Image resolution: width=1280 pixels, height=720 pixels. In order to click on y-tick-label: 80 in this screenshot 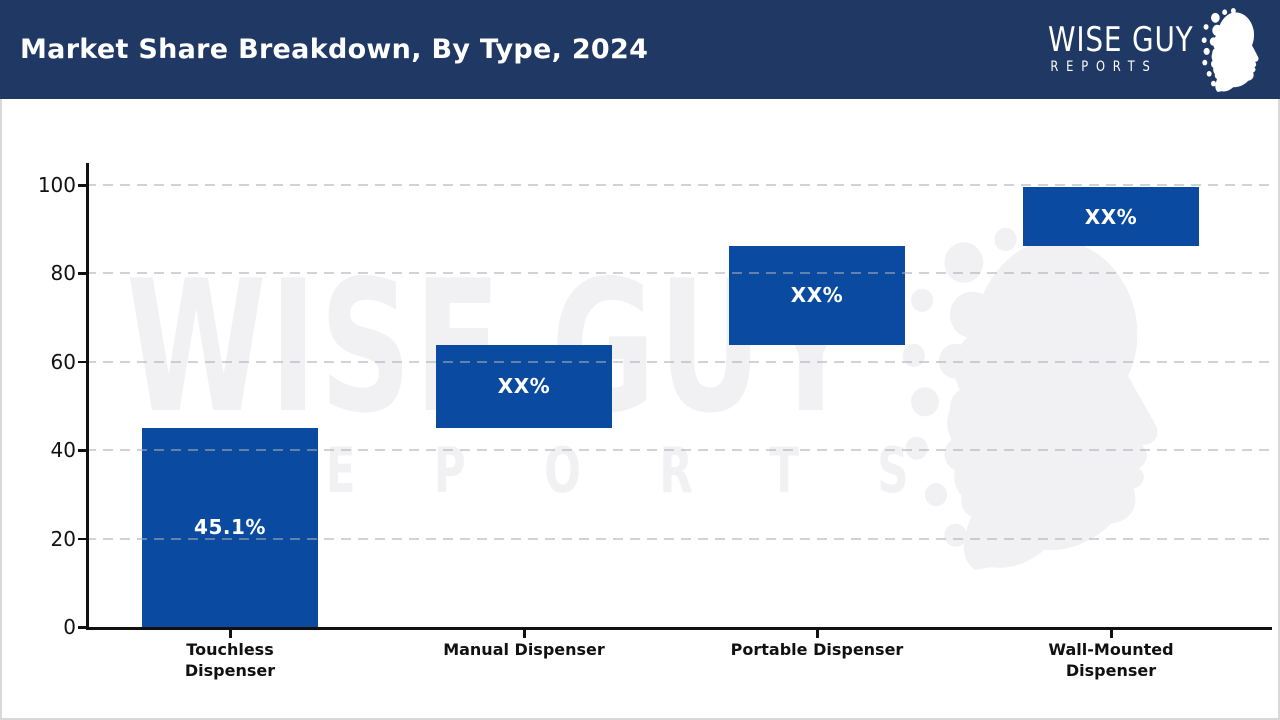, I will do `click(63, 273)`.